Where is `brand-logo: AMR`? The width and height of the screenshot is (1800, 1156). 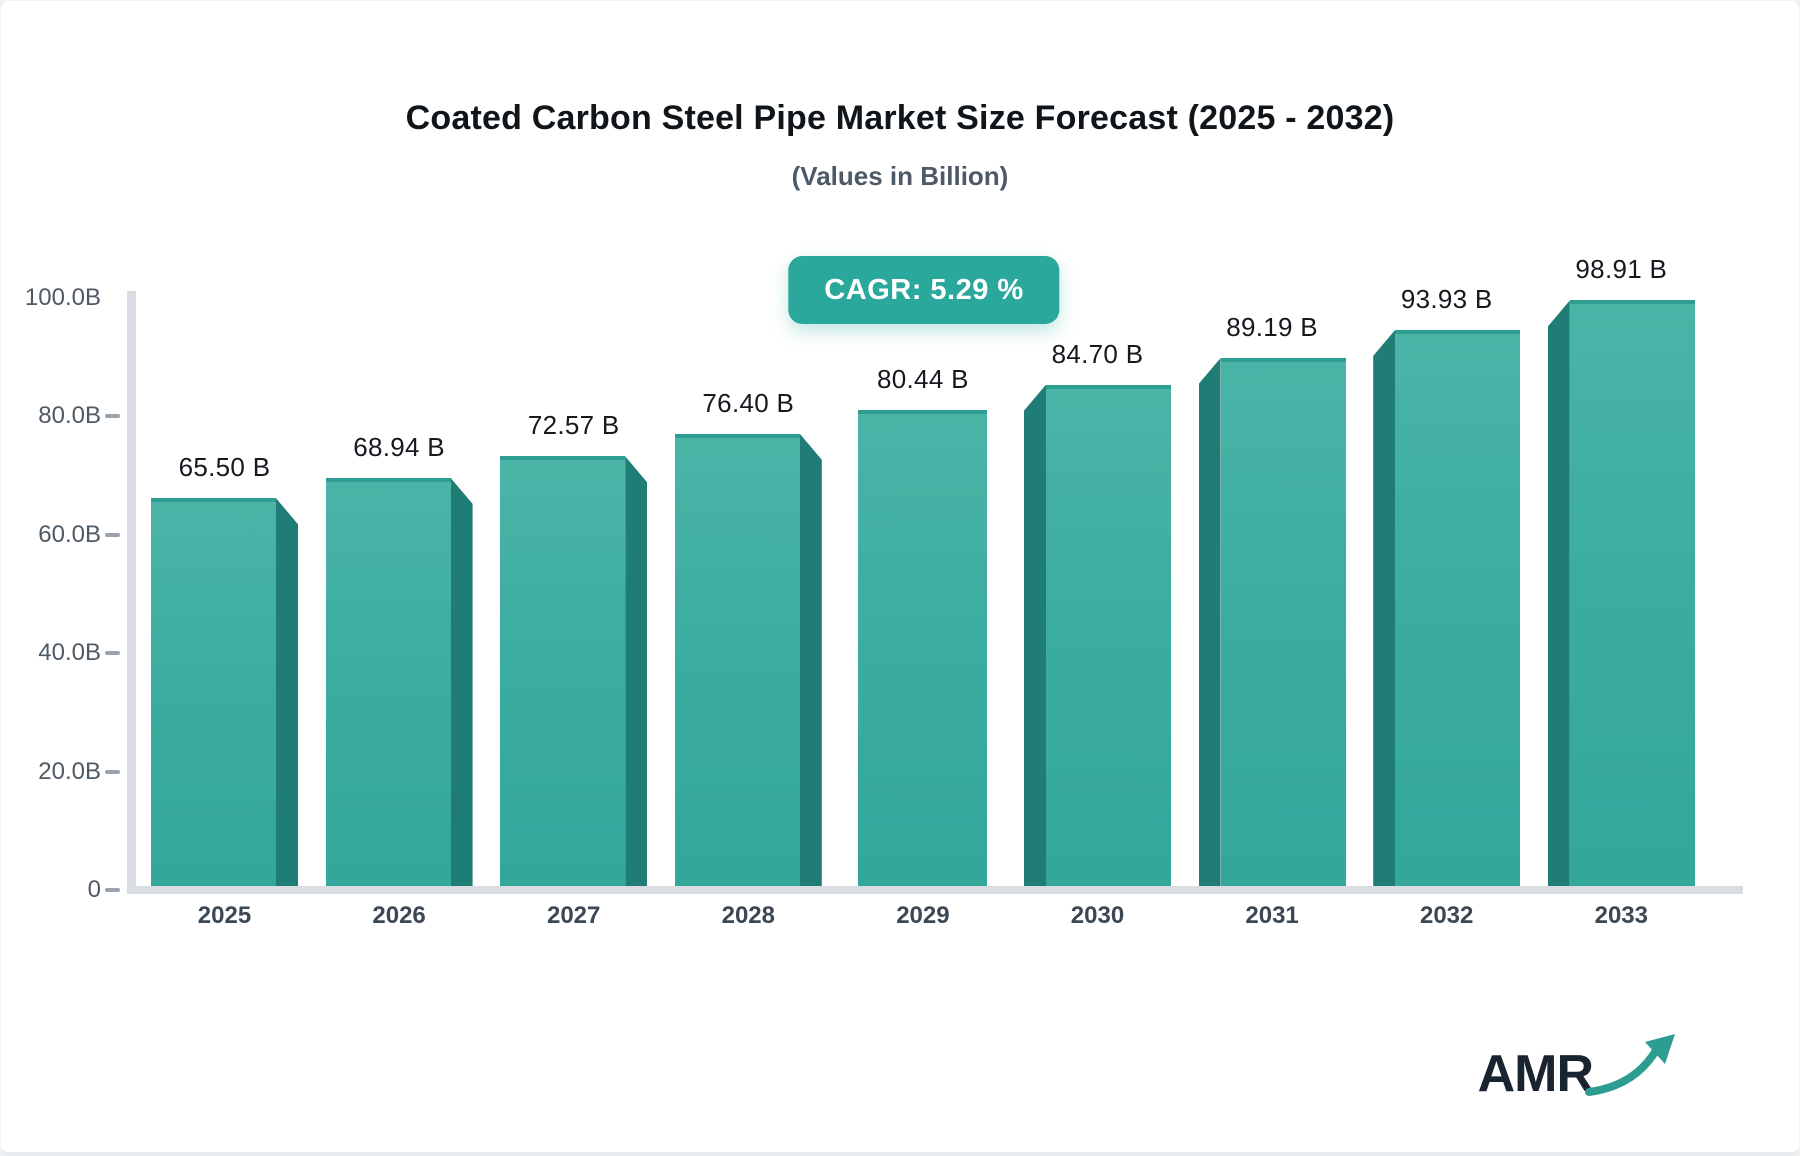 brand-logo: AMR is located at coordinates (1579, 1065).